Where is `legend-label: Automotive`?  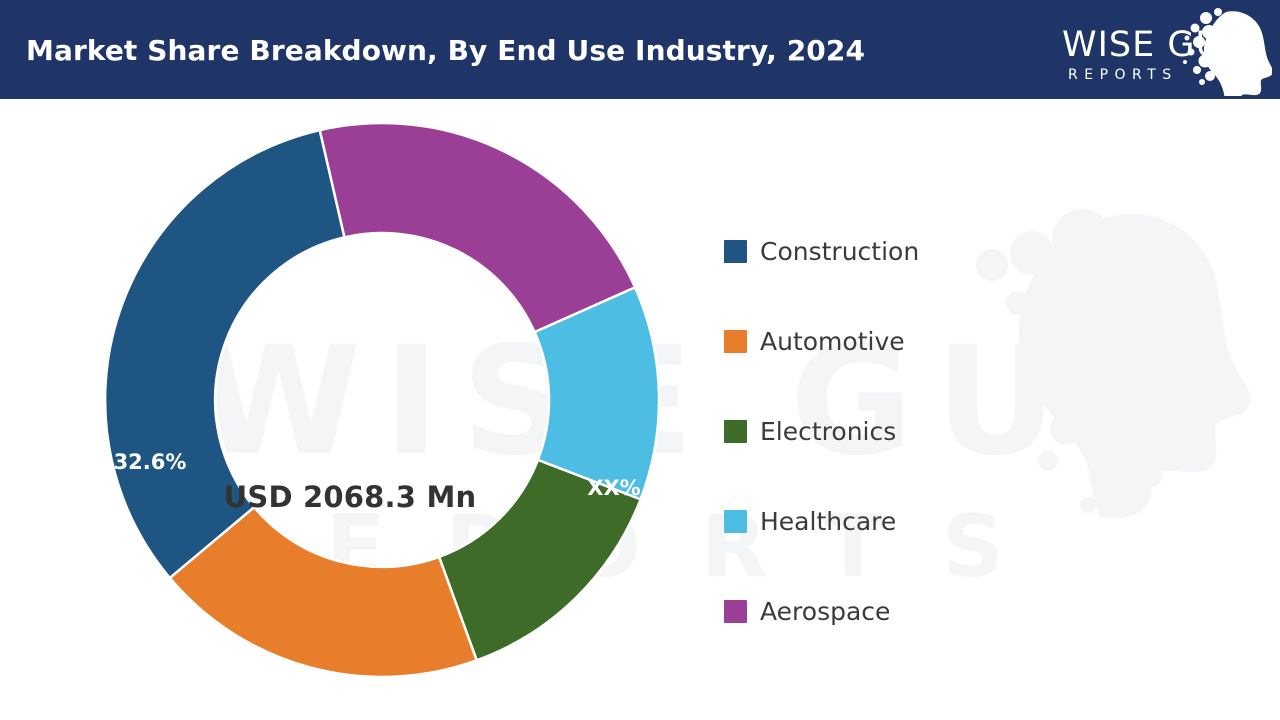 legend-label: Automotive is located at coordinates (832, 341).